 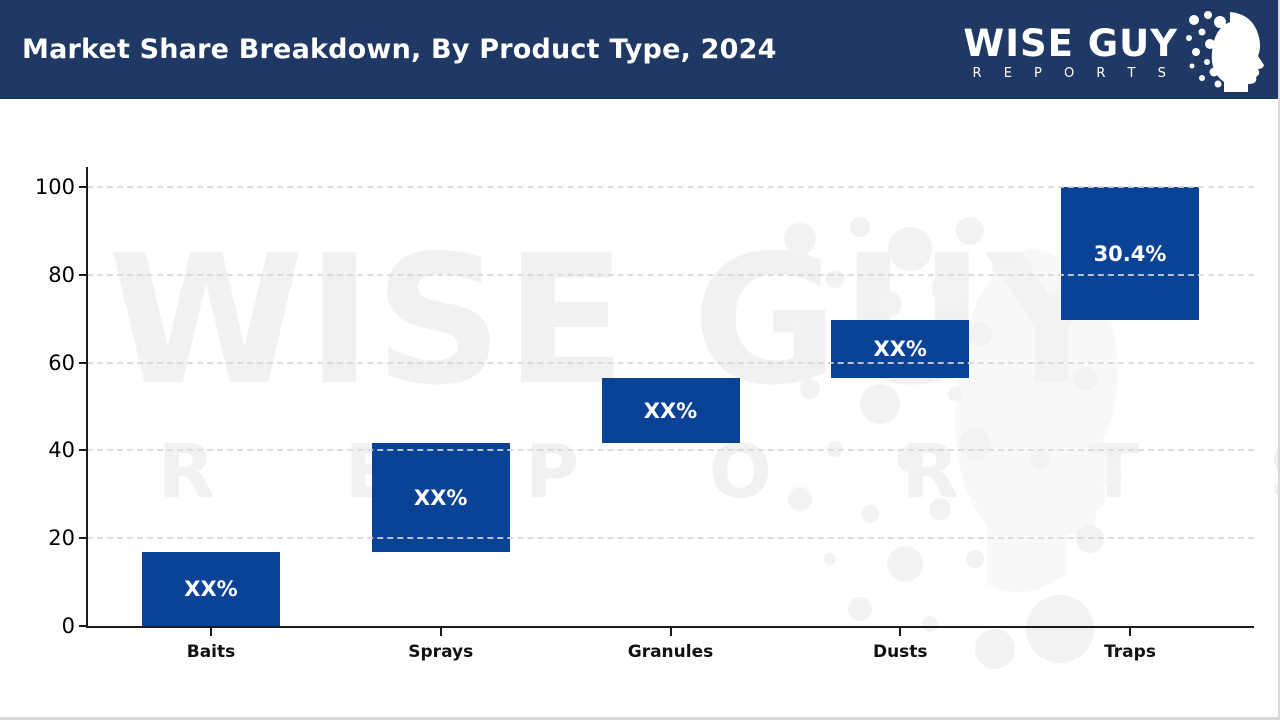 What do you see at coordinates (61, 274) in the screenshot?
I see `y-tick-label: 80` at bounding box center [61, 274].